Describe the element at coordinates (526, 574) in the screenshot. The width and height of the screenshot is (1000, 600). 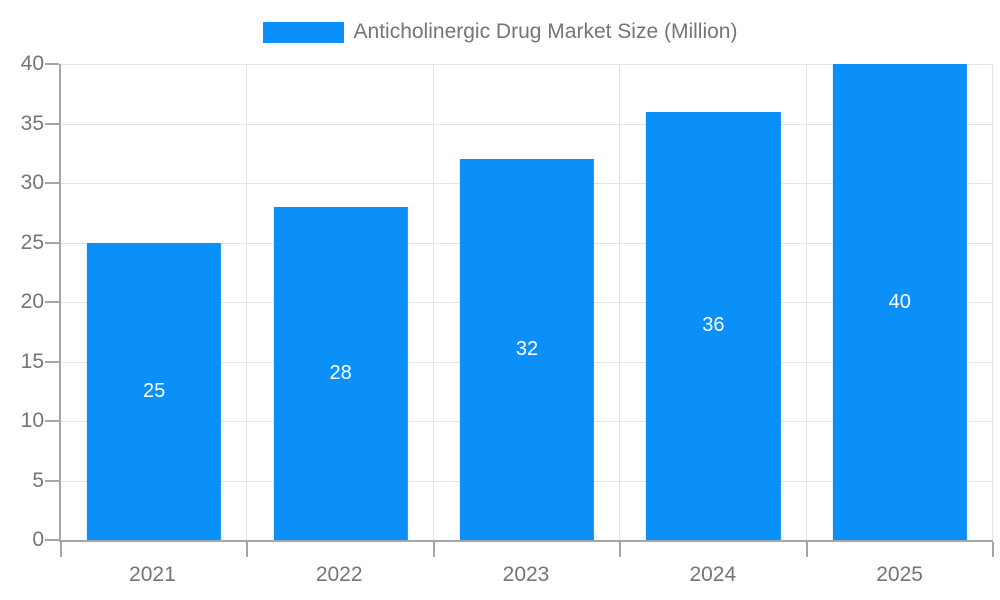
I see `x-tick-label: 2023` at that location.